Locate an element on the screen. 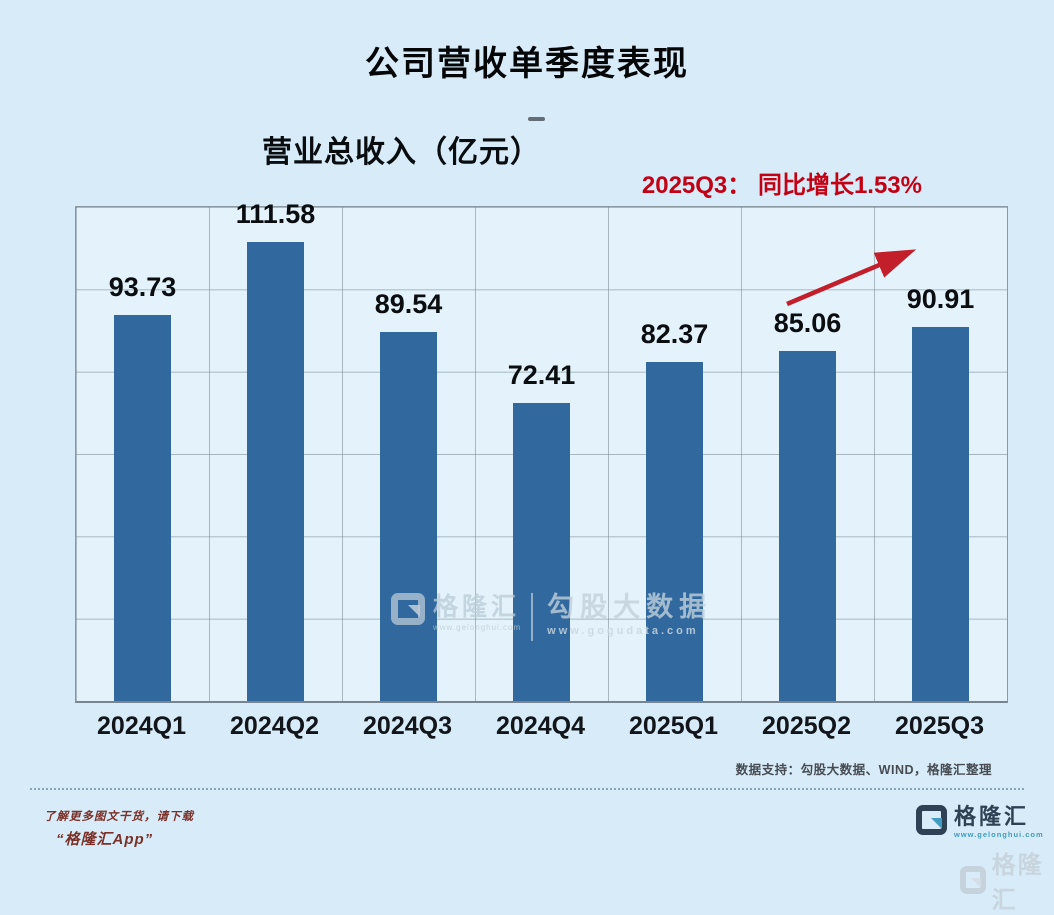  x-axis-label: 2024Q3 is located at coordinates (407, 726).